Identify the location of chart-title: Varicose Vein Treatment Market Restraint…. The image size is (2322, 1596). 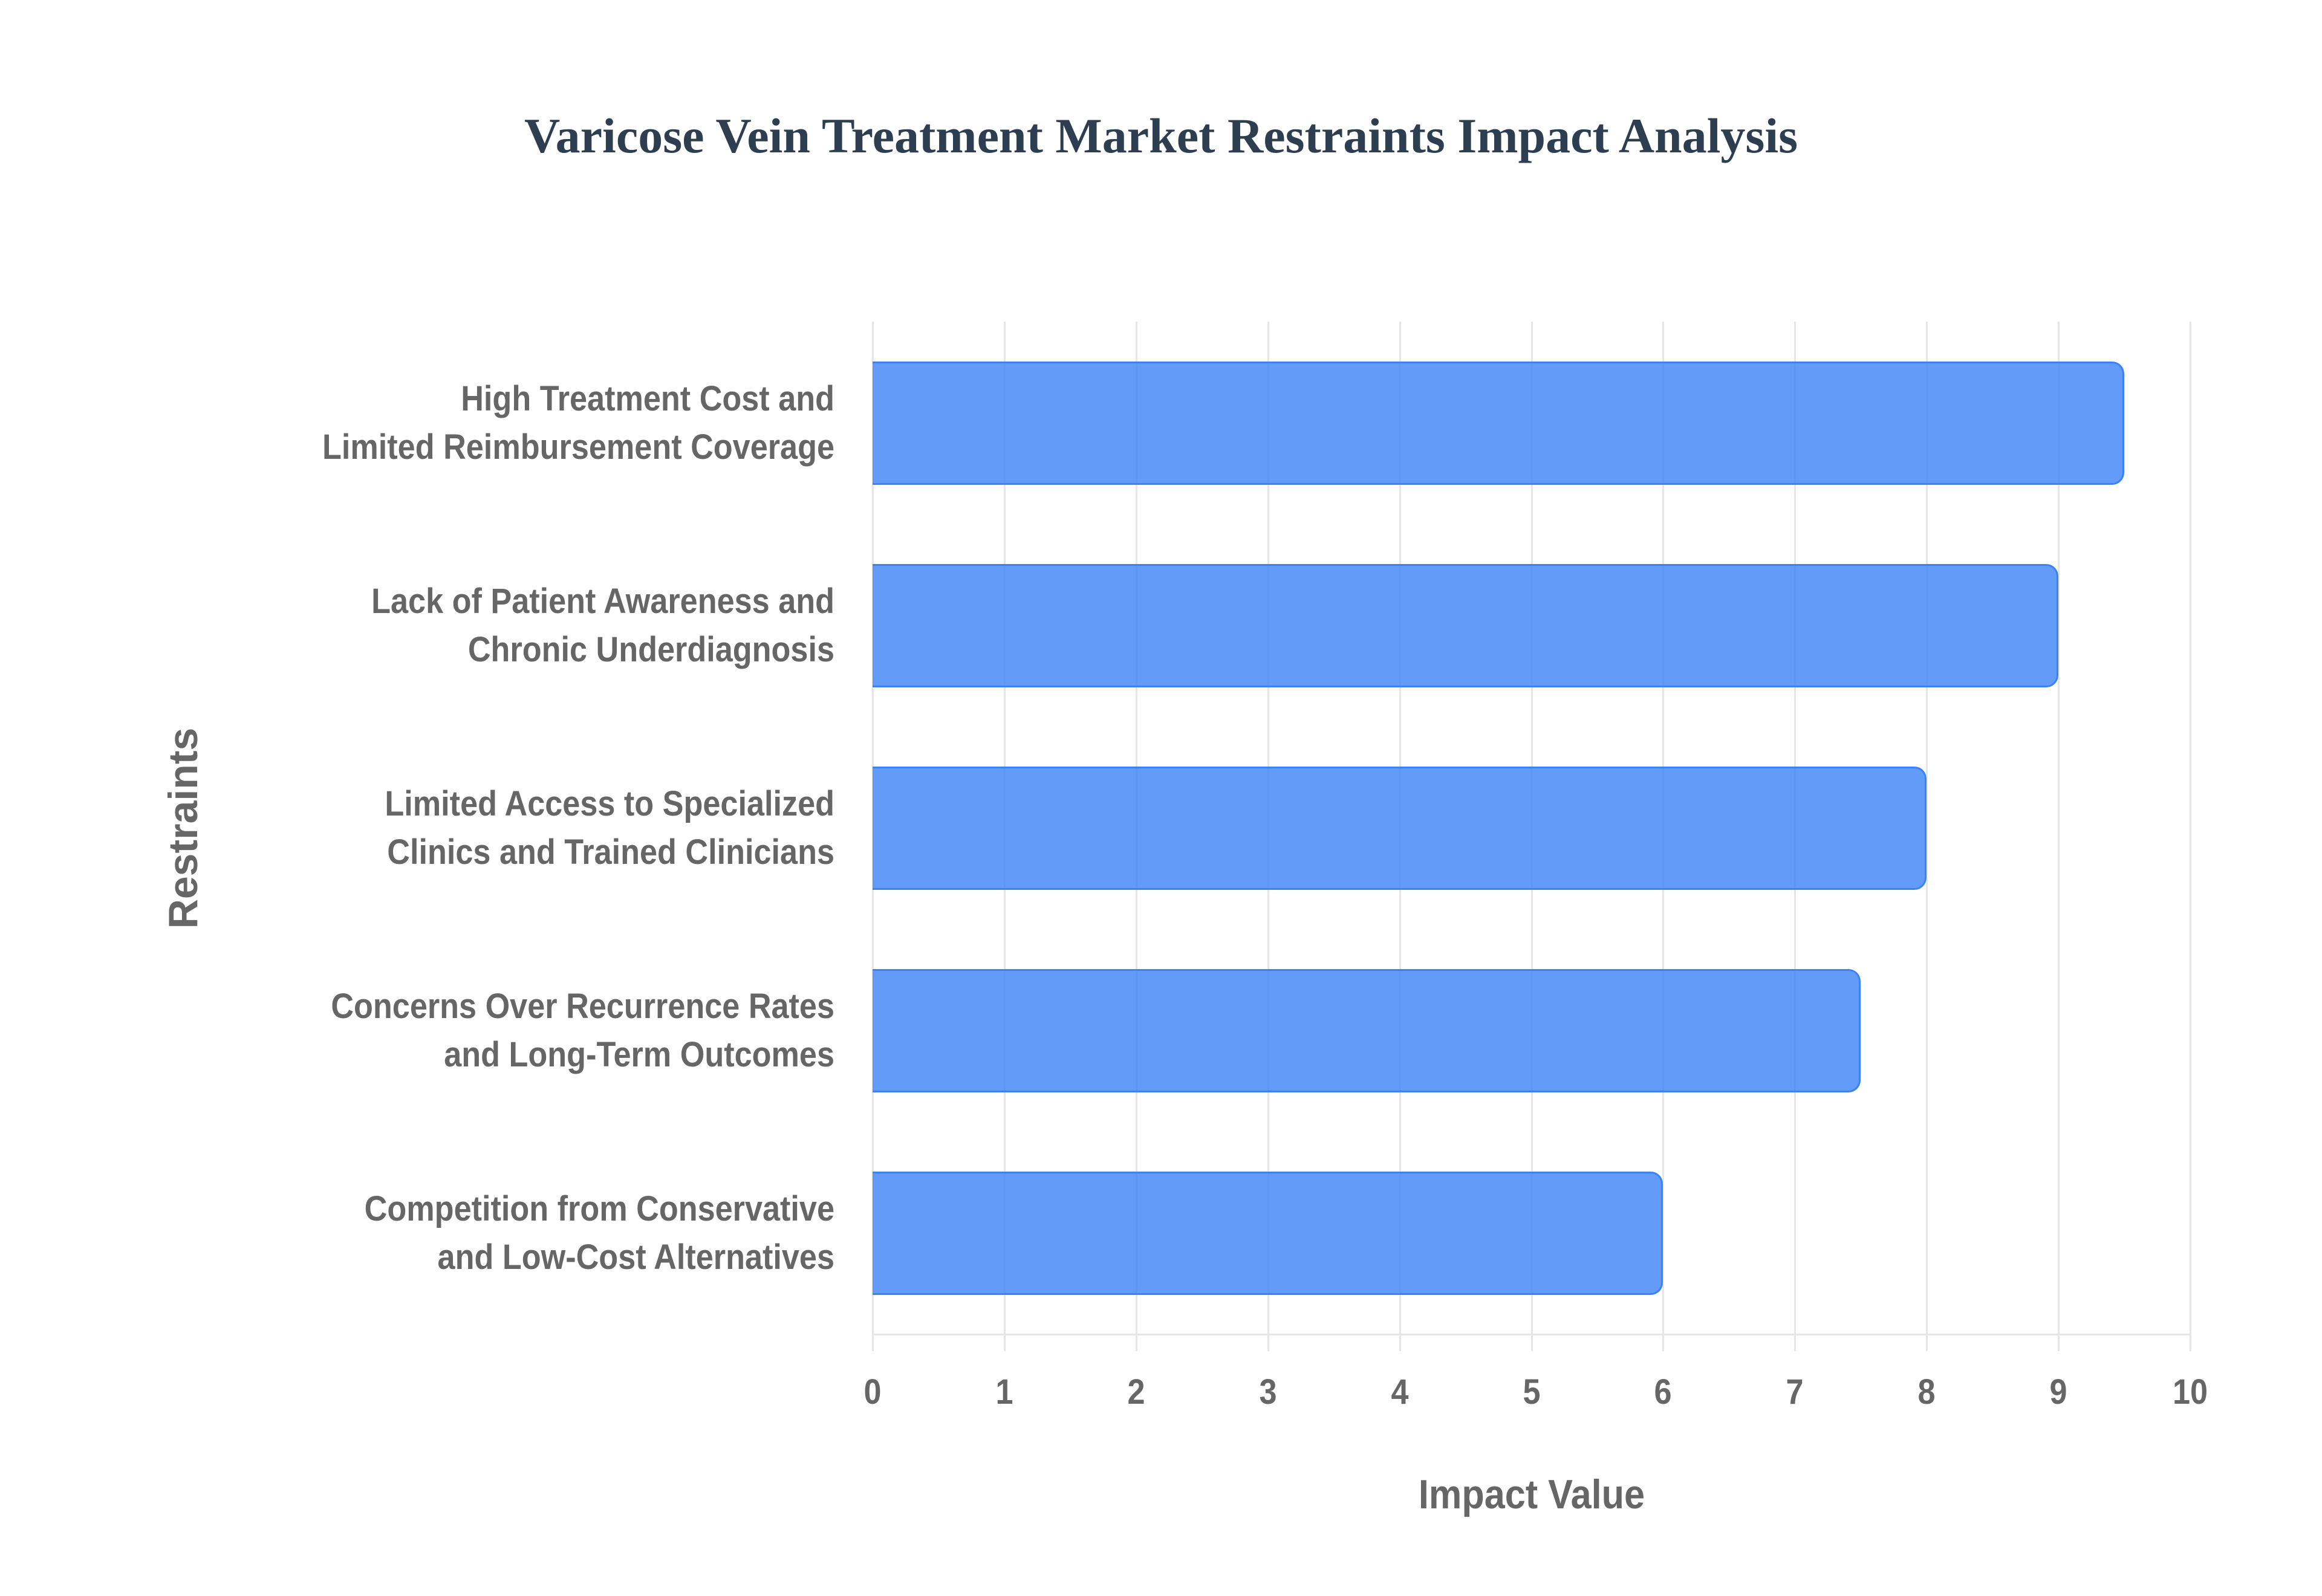
(1161, 135).